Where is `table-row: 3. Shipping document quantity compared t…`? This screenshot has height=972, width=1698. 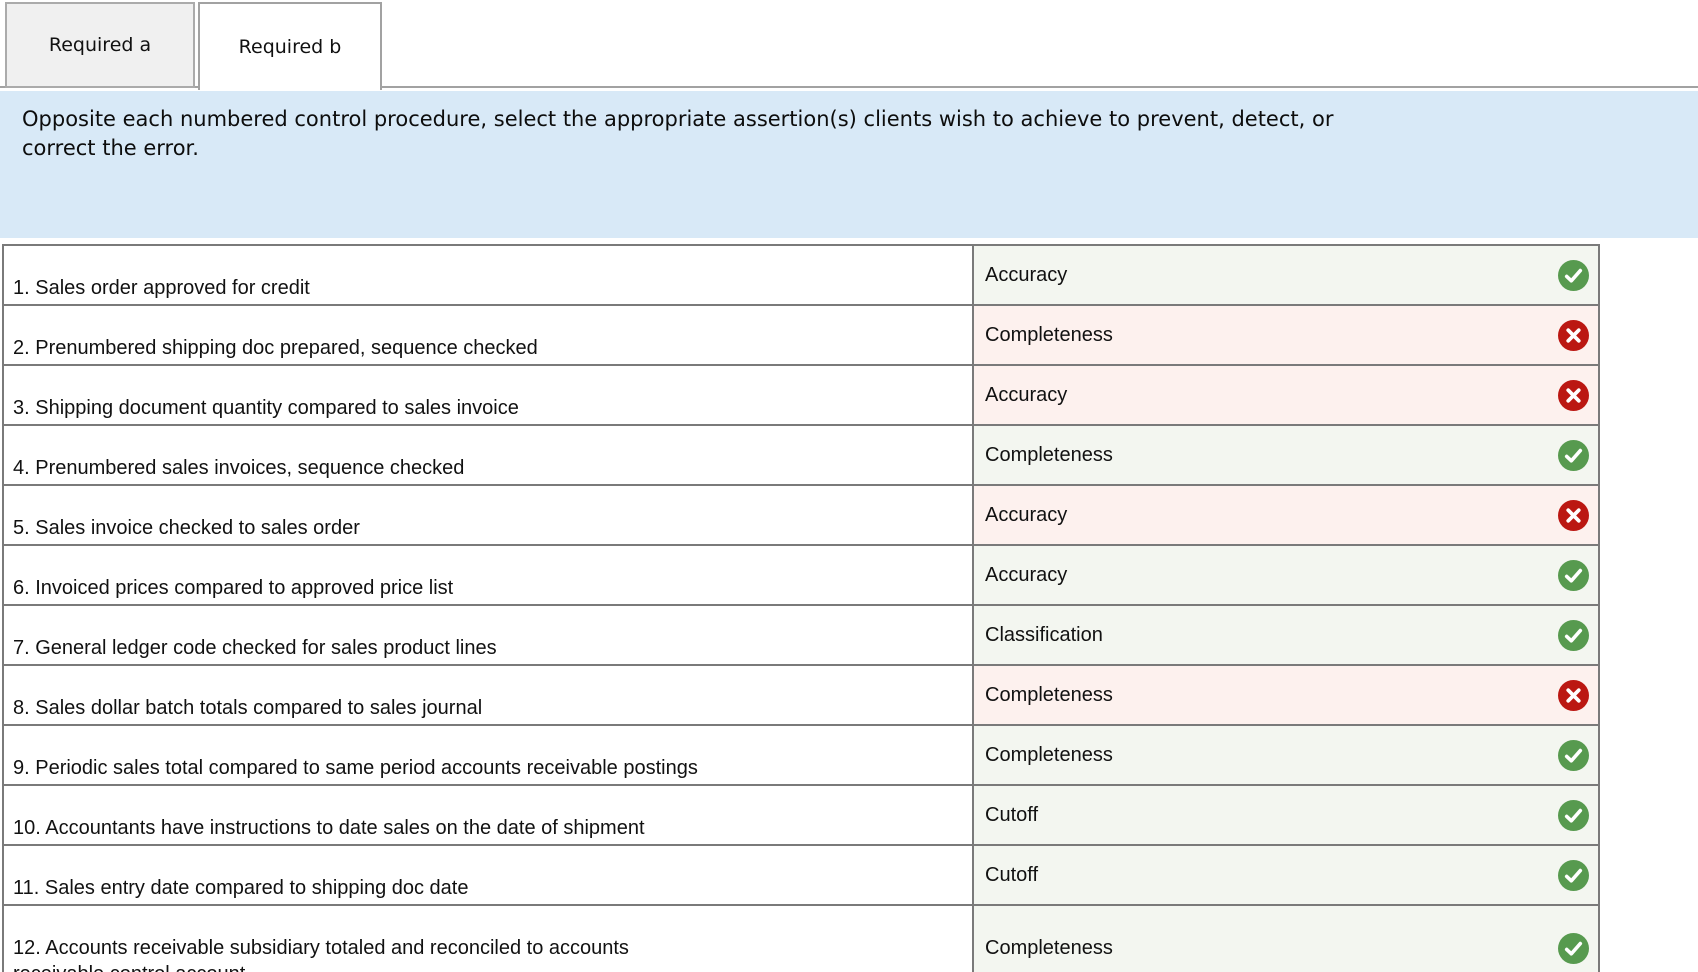 table-row: 3. Shipping document quantity compared t… is located at coordinates (801, 395).